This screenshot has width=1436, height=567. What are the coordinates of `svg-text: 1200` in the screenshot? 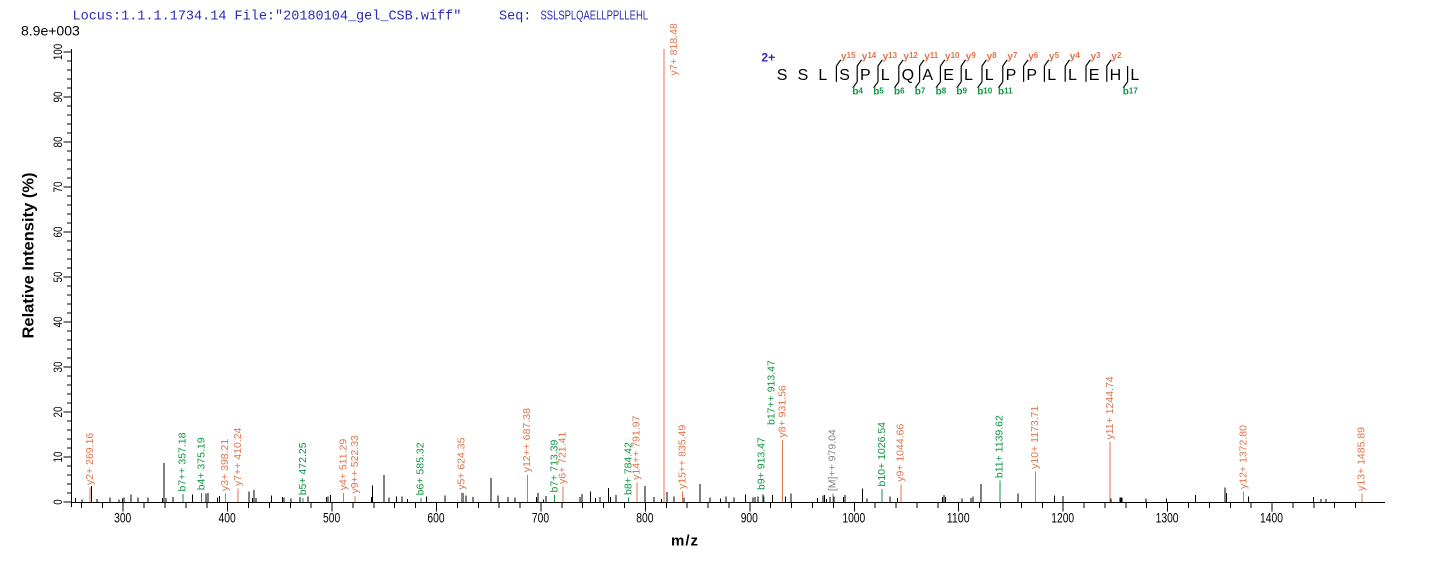 It's located at (1062, 518).